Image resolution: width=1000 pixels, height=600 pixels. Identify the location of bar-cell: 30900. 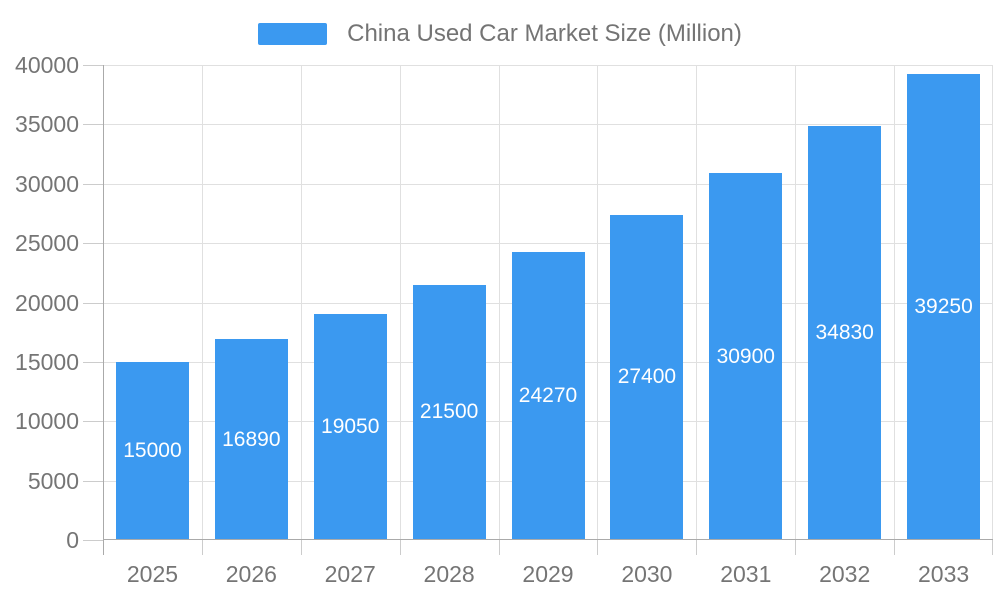
(745, 302).